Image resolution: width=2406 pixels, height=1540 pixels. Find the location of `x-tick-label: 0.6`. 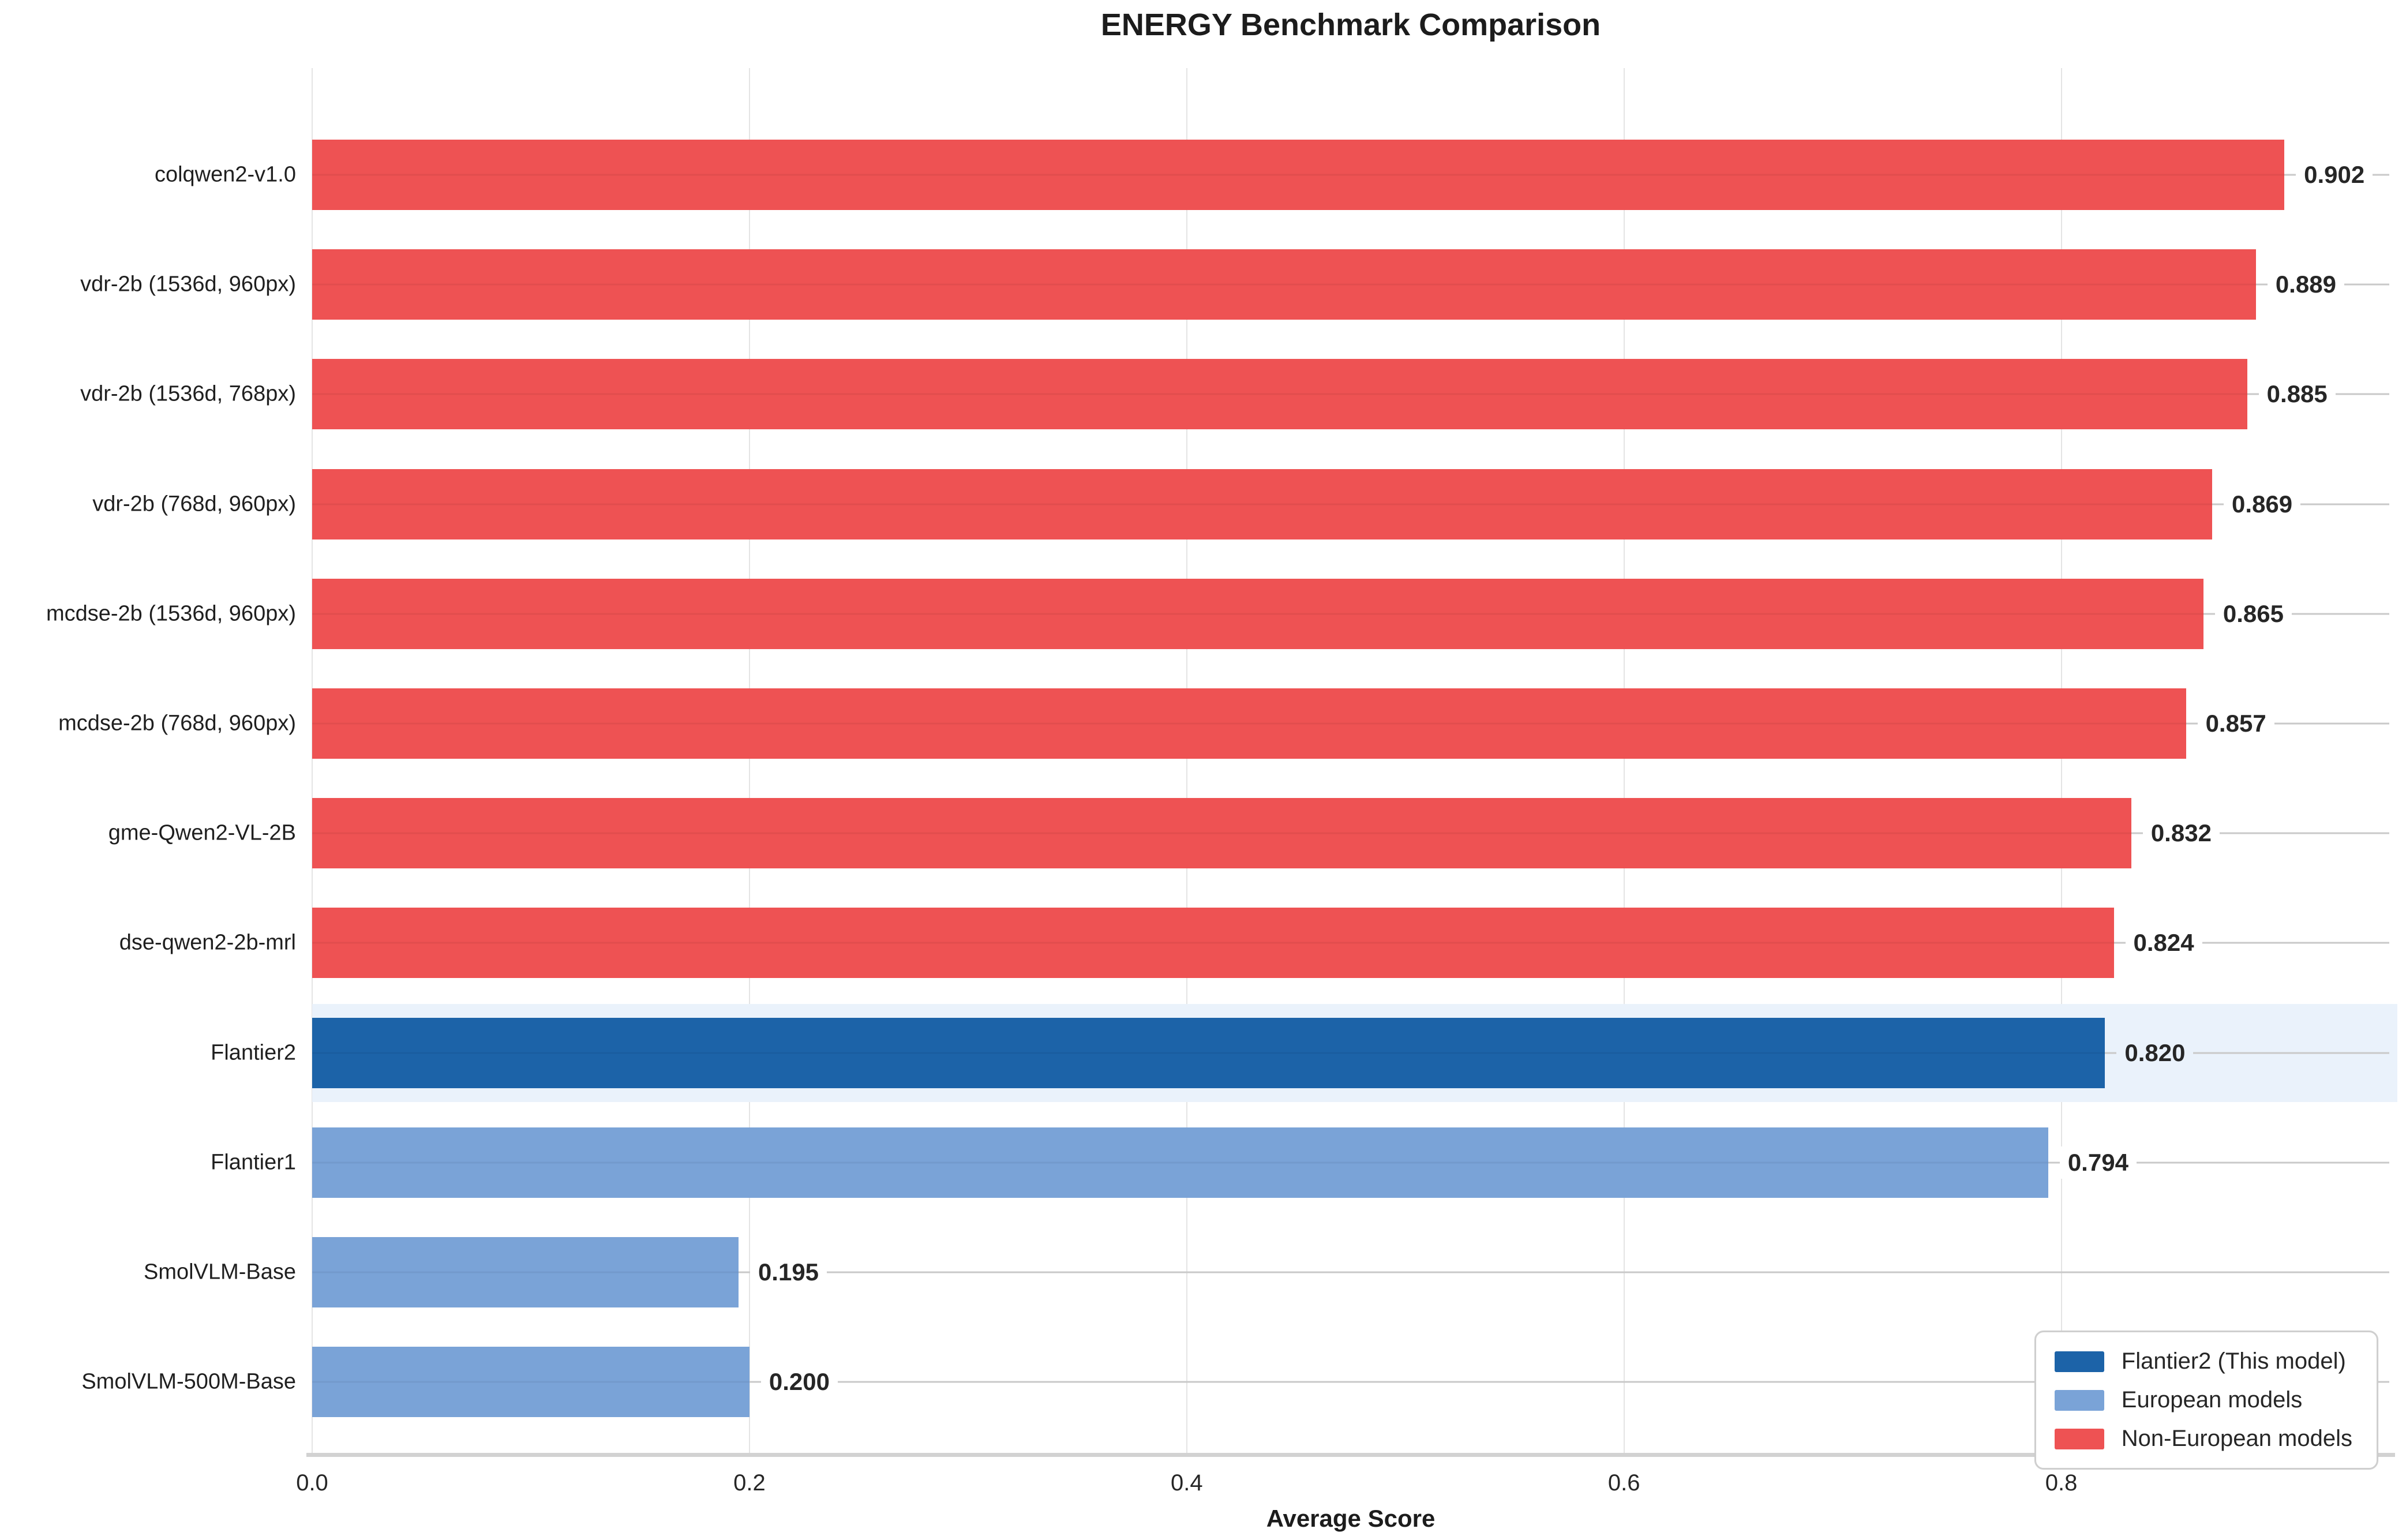

x-tick-label: 0.6 is located at coordinates (1623, 1483).